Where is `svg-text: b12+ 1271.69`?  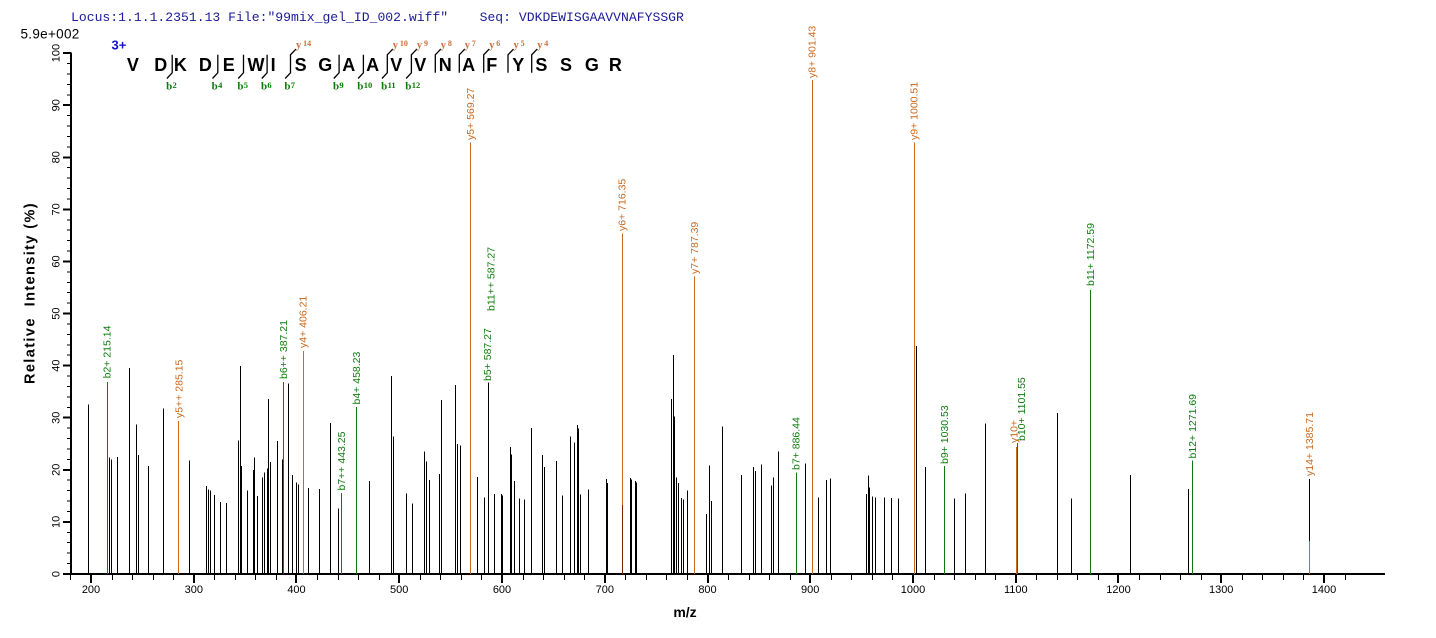 svg-text: b12+ 1271.69 is located at coordinates (1193, 426).